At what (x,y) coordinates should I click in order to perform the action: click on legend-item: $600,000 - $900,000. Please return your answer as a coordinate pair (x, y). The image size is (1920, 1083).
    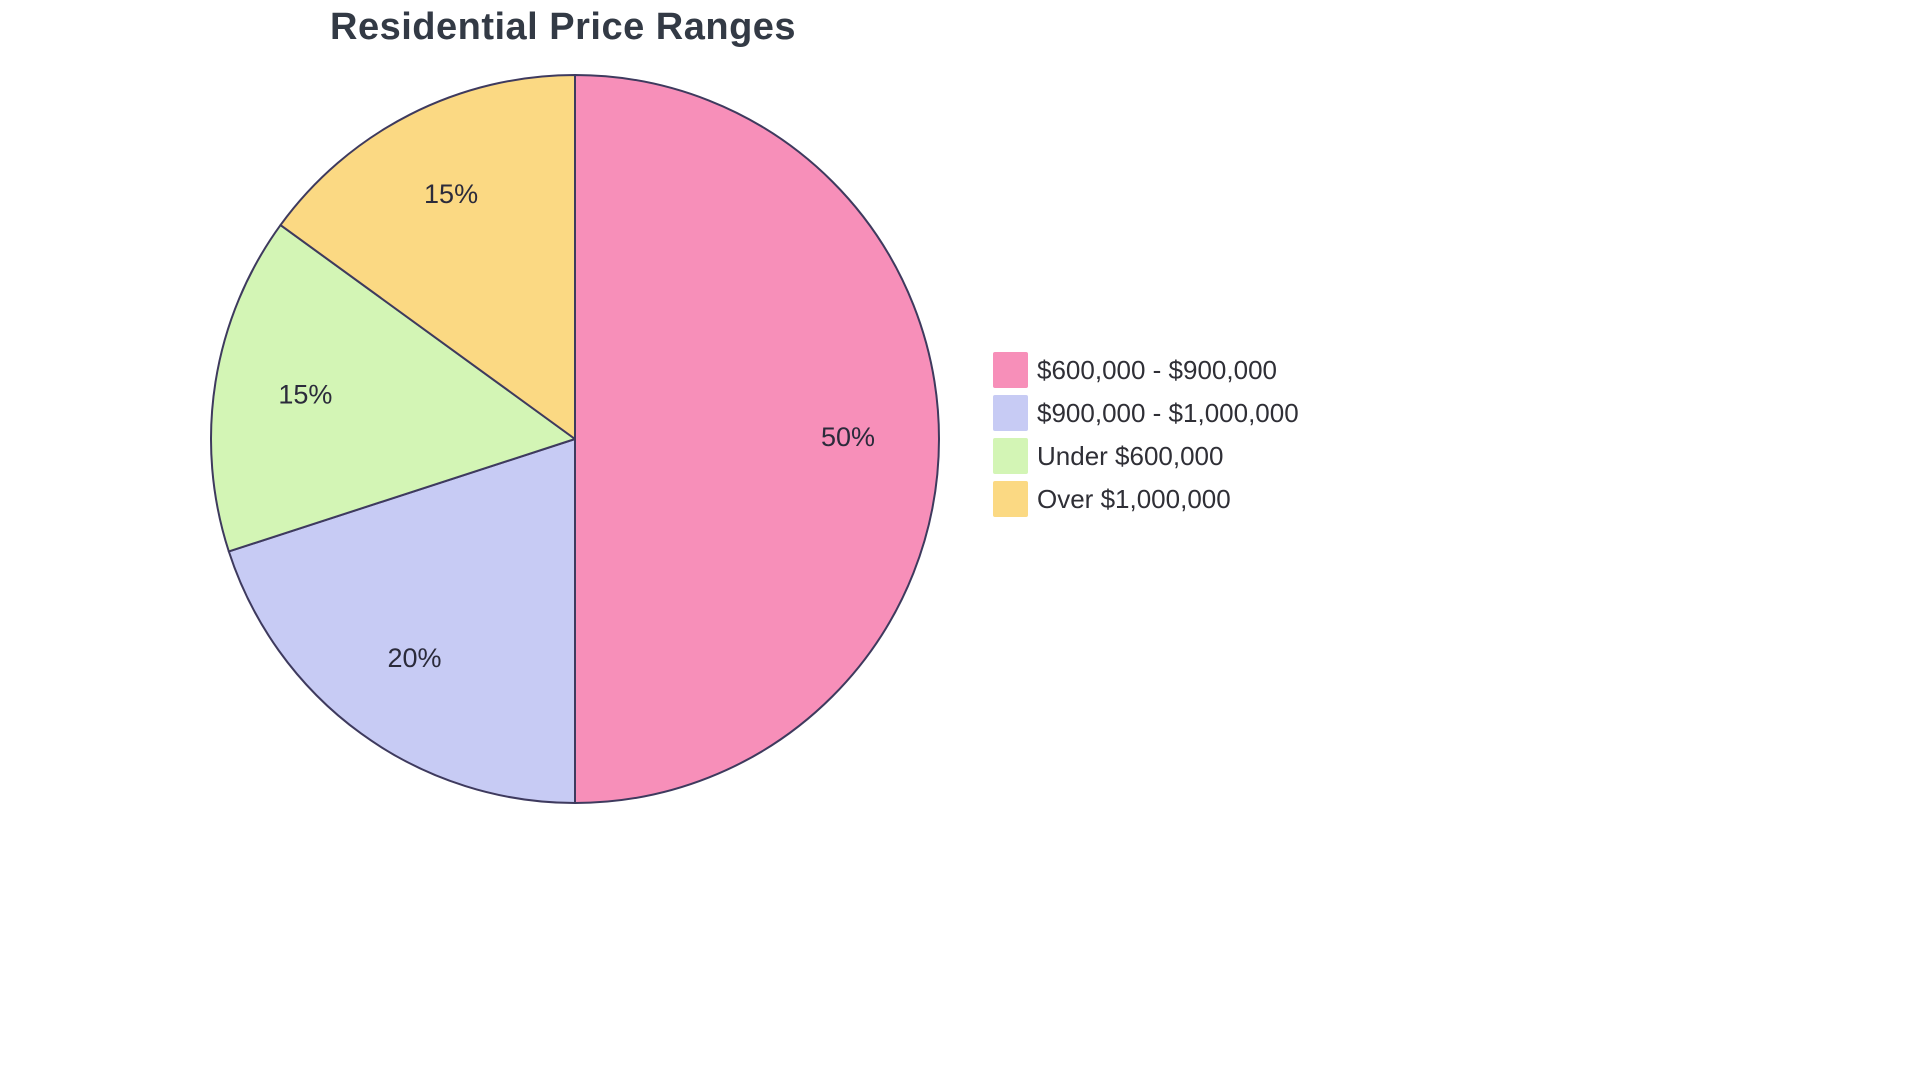
    Looking at the image, I should click on (1146, 370).